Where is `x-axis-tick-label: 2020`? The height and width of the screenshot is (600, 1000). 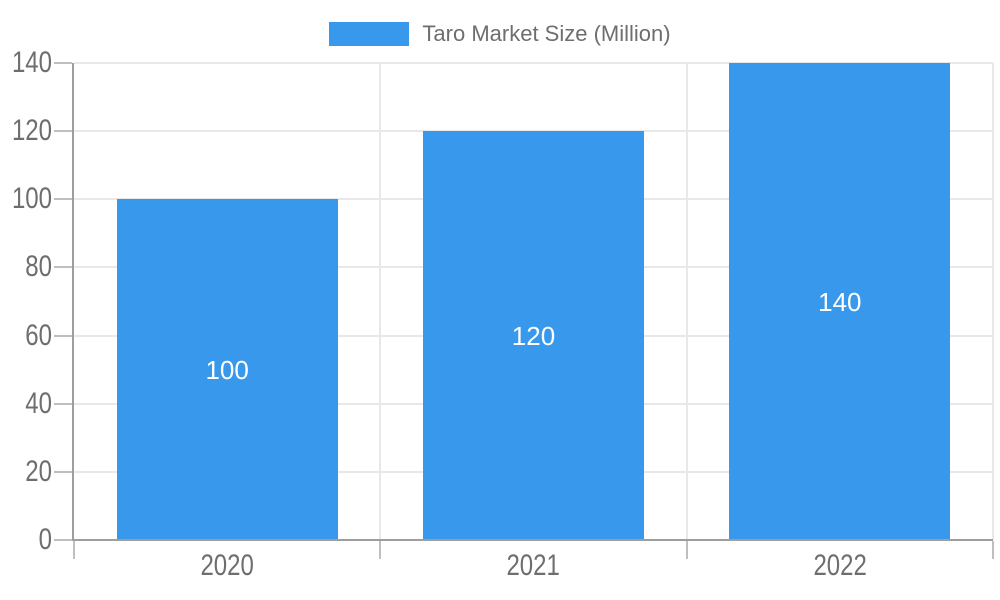 x-axis-tick-label: 2020 is located at coordinates (227, 565).